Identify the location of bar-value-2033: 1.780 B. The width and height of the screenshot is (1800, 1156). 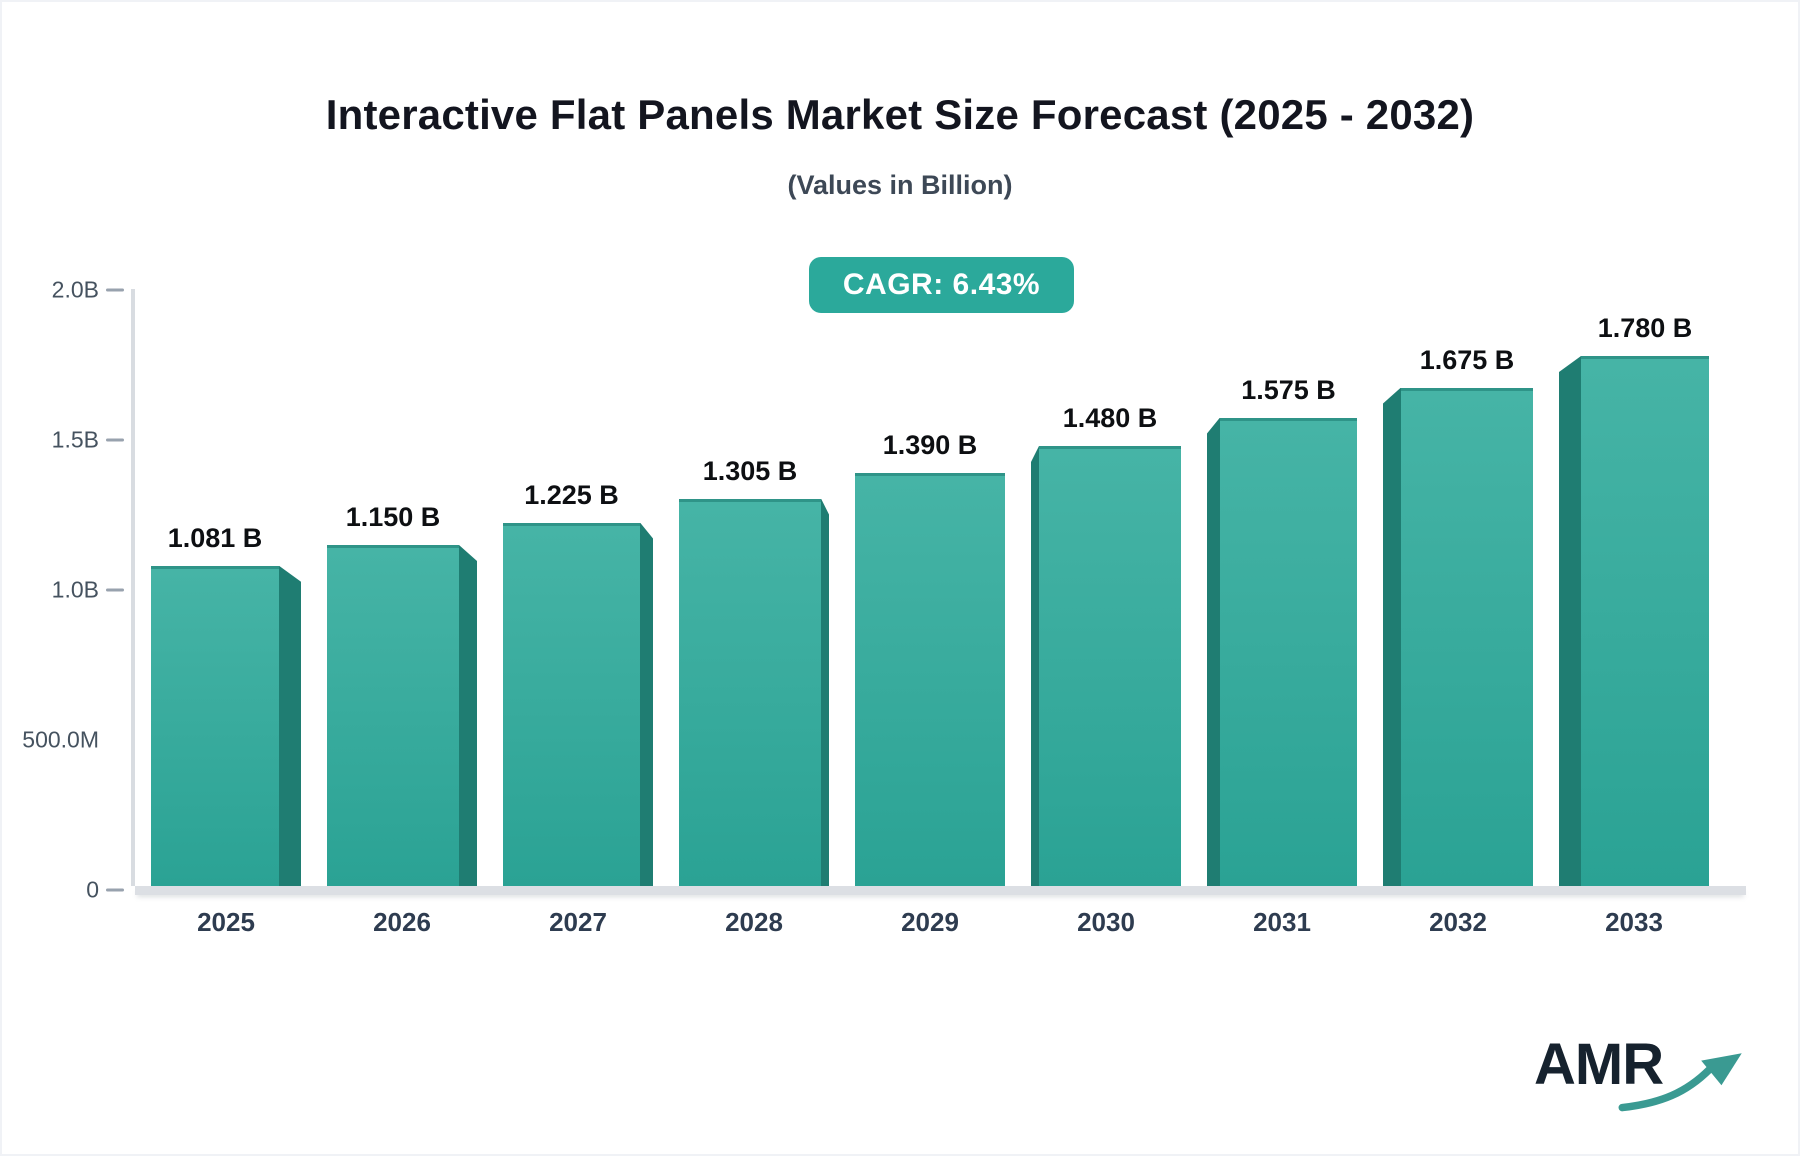
(1645, 328).